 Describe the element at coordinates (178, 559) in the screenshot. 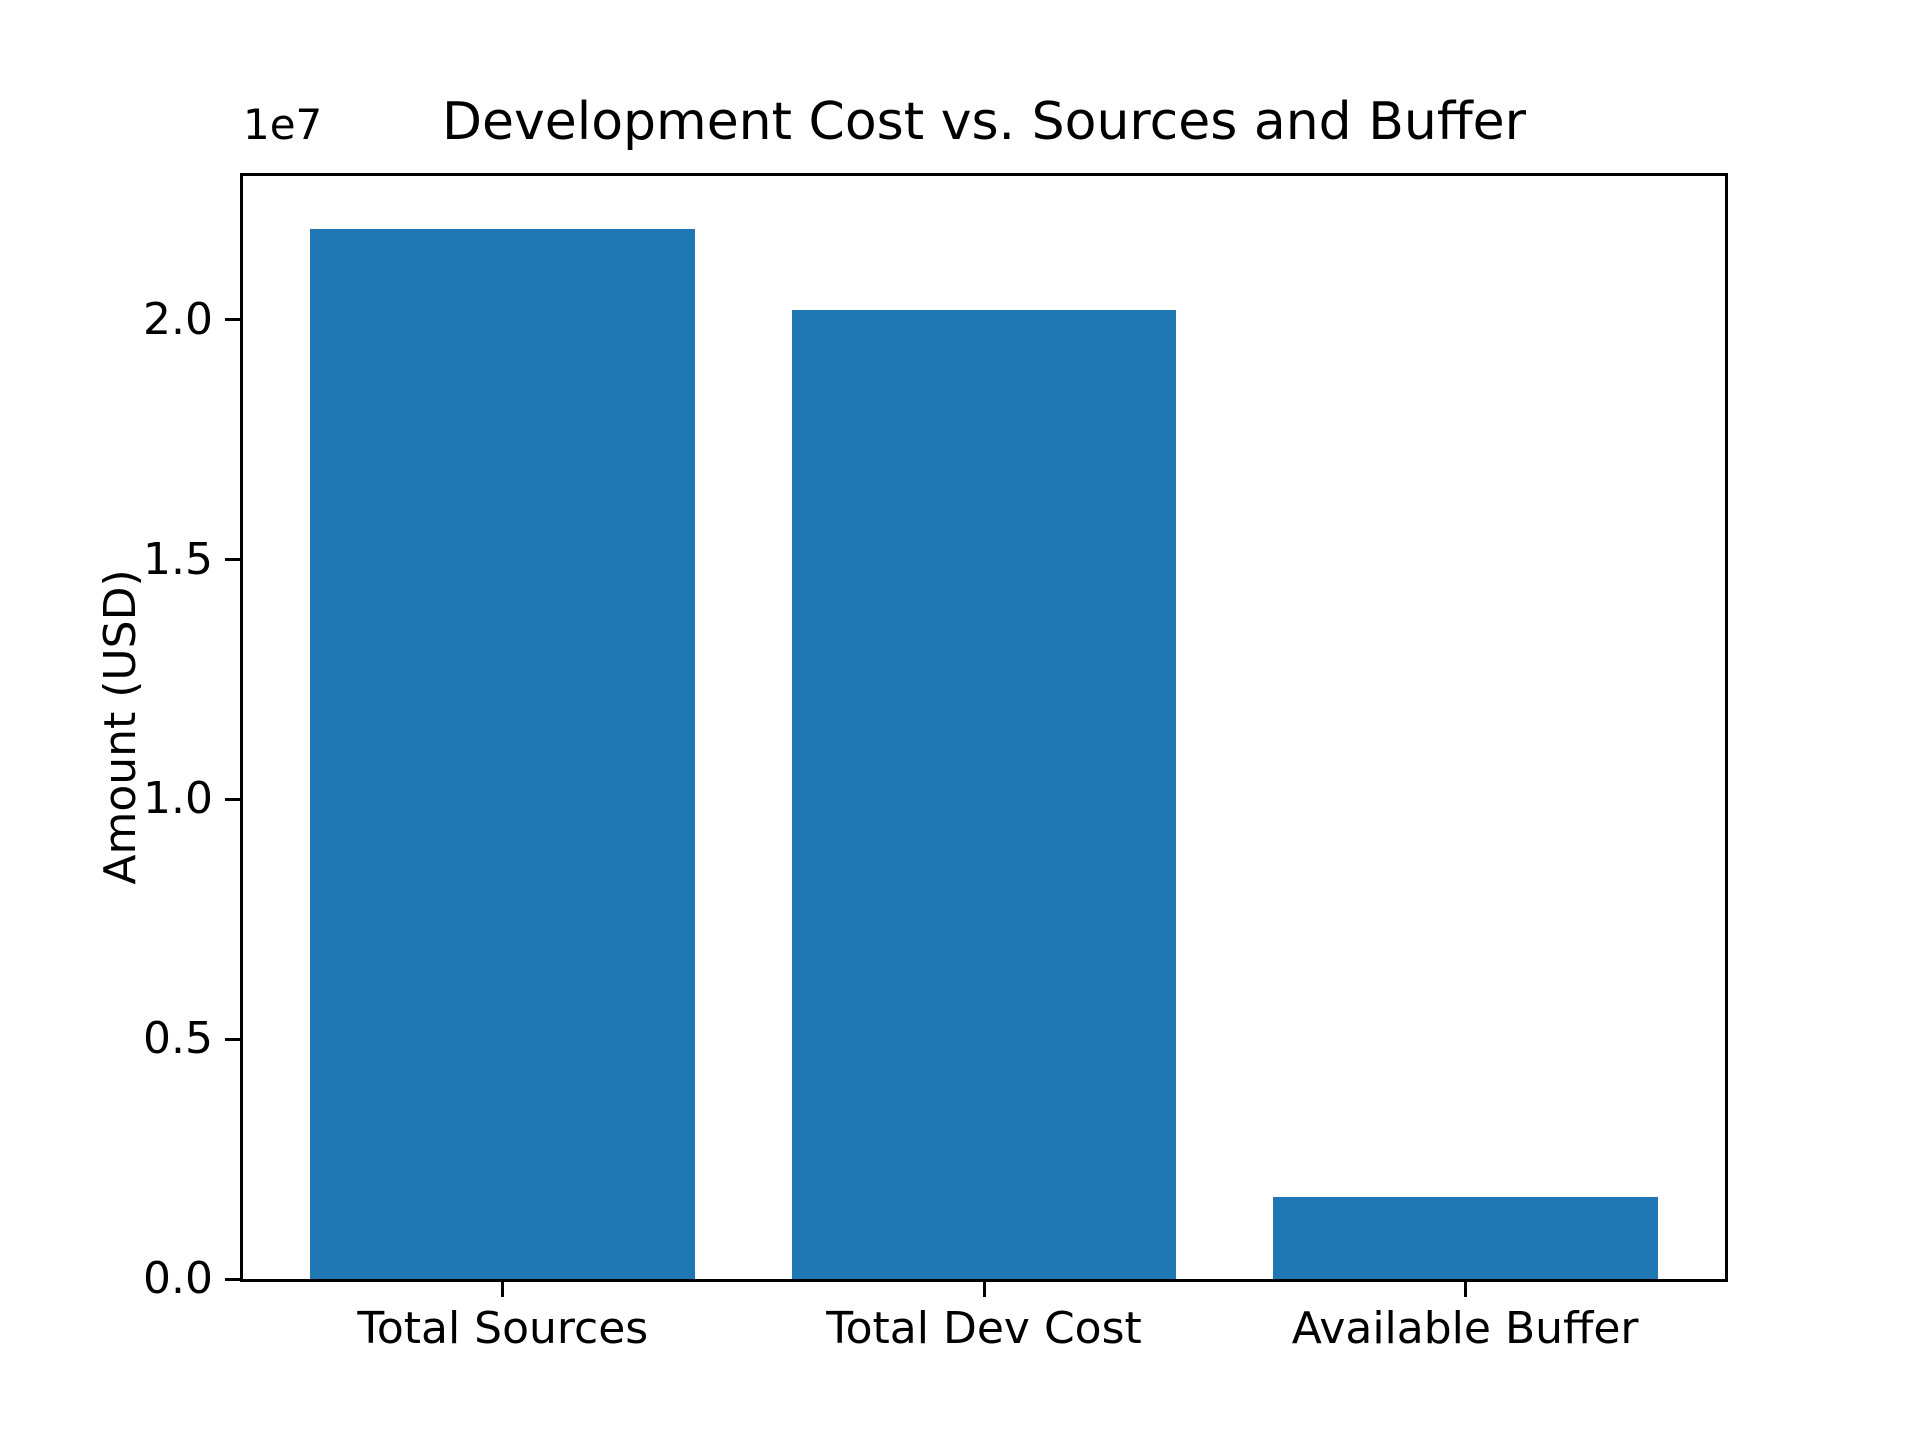

I see `y-tick-label: 1.5` at that location.